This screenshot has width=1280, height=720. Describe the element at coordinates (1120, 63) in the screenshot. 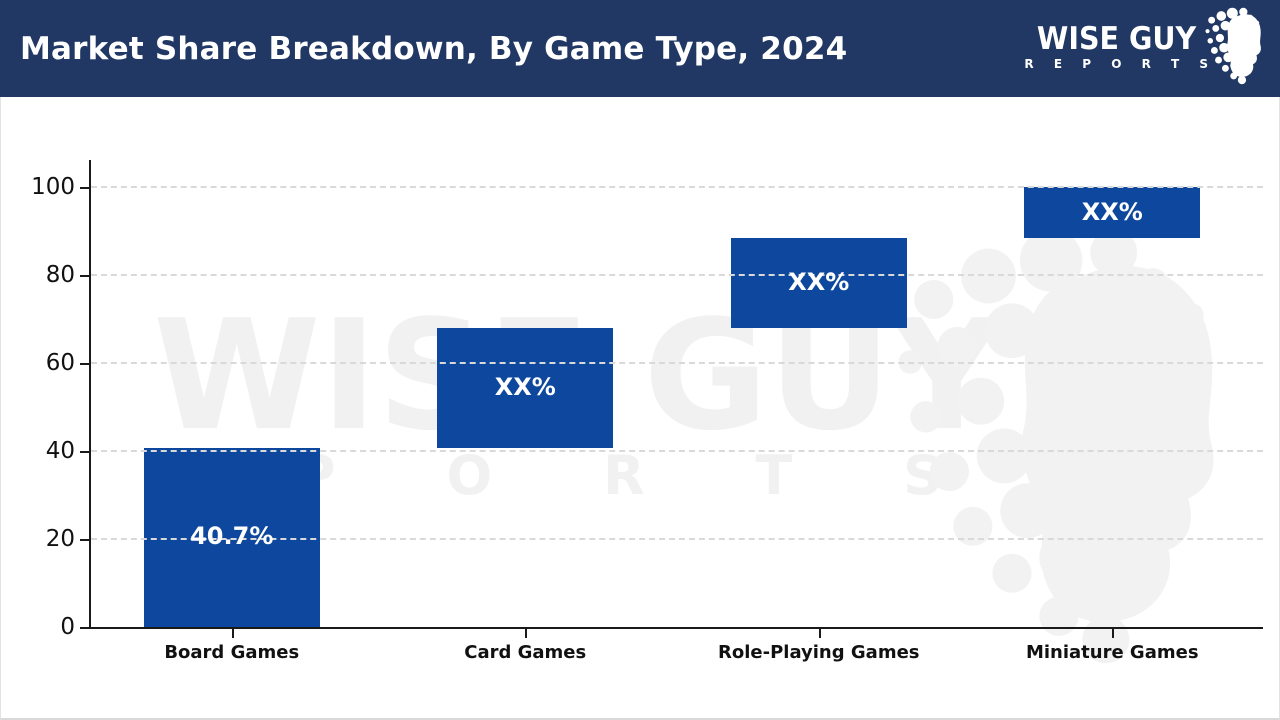

I see `logo-subtitle: R E P O R T S` at that location.